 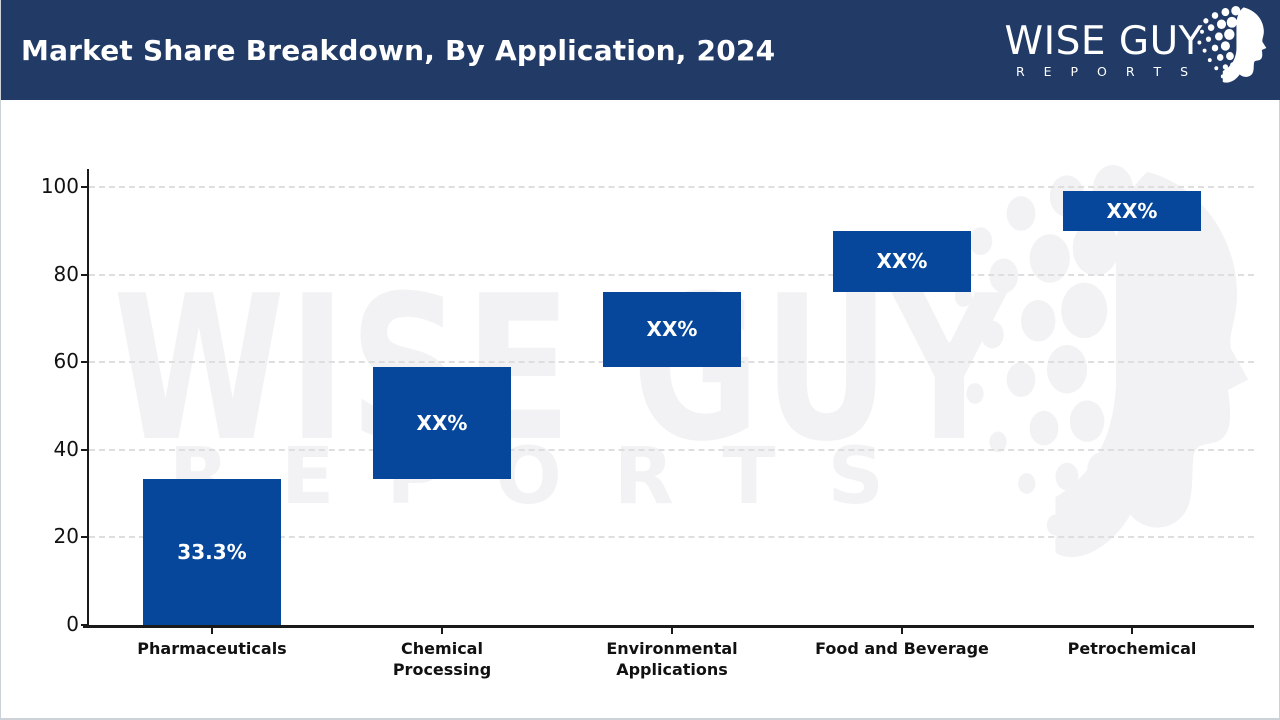 What do you see at coordinates (72, 624) in the screenshot?
I see `y-tick-label-0: 0` at bounding box center [72, 624].